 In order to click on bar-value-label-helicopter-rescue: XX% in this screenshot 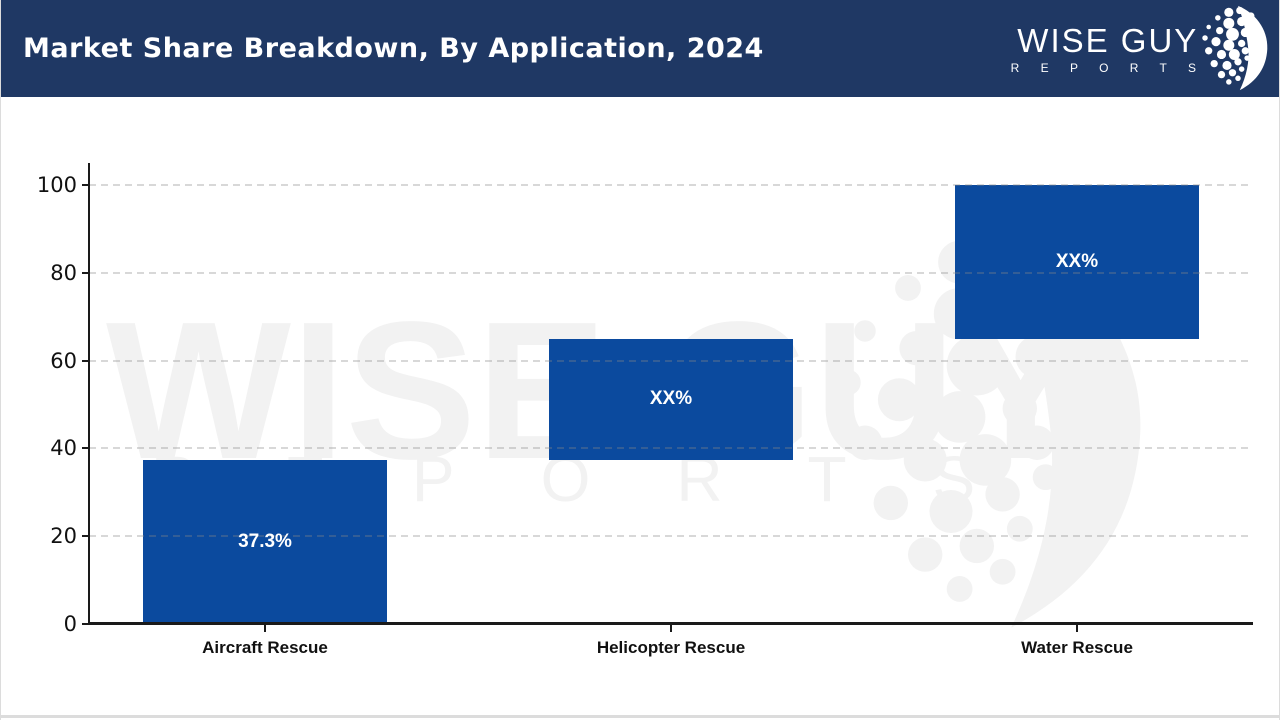, I will do `click(671, 399)`.